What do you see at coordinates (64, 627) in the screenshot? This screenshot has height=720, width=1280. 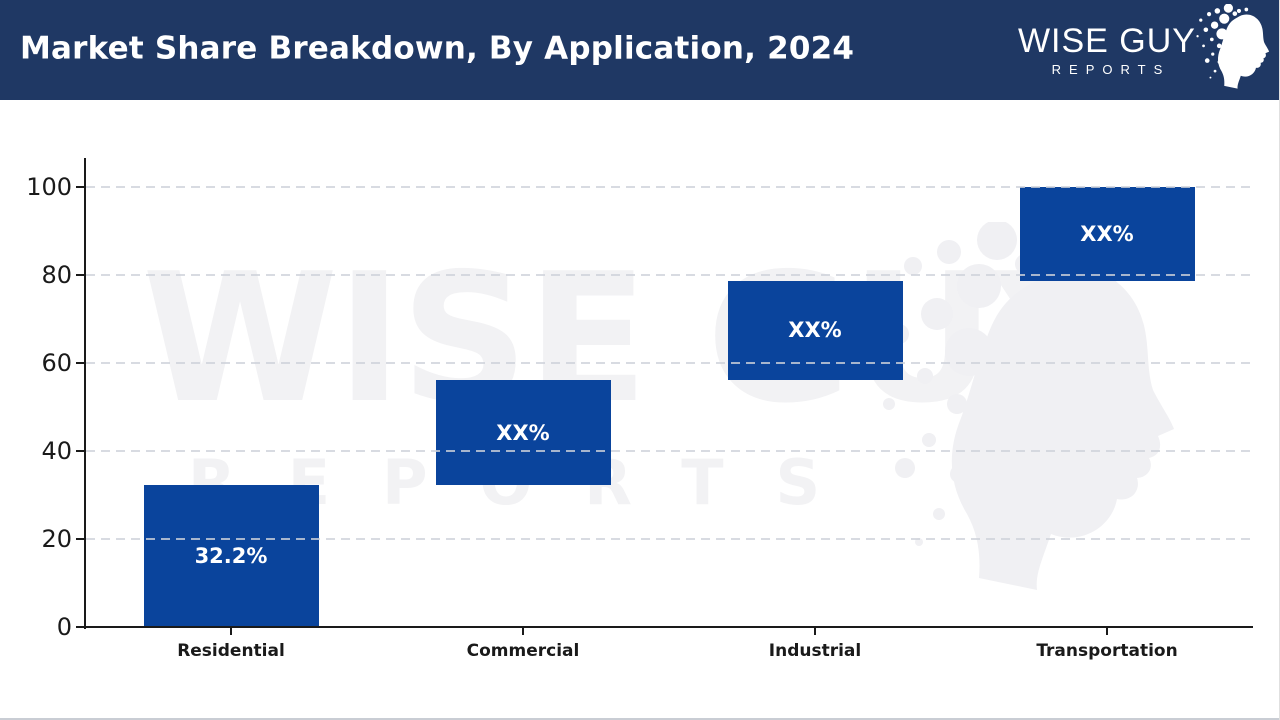 I see `y-tick-label-0: 0` at bounding box center [64, 627].